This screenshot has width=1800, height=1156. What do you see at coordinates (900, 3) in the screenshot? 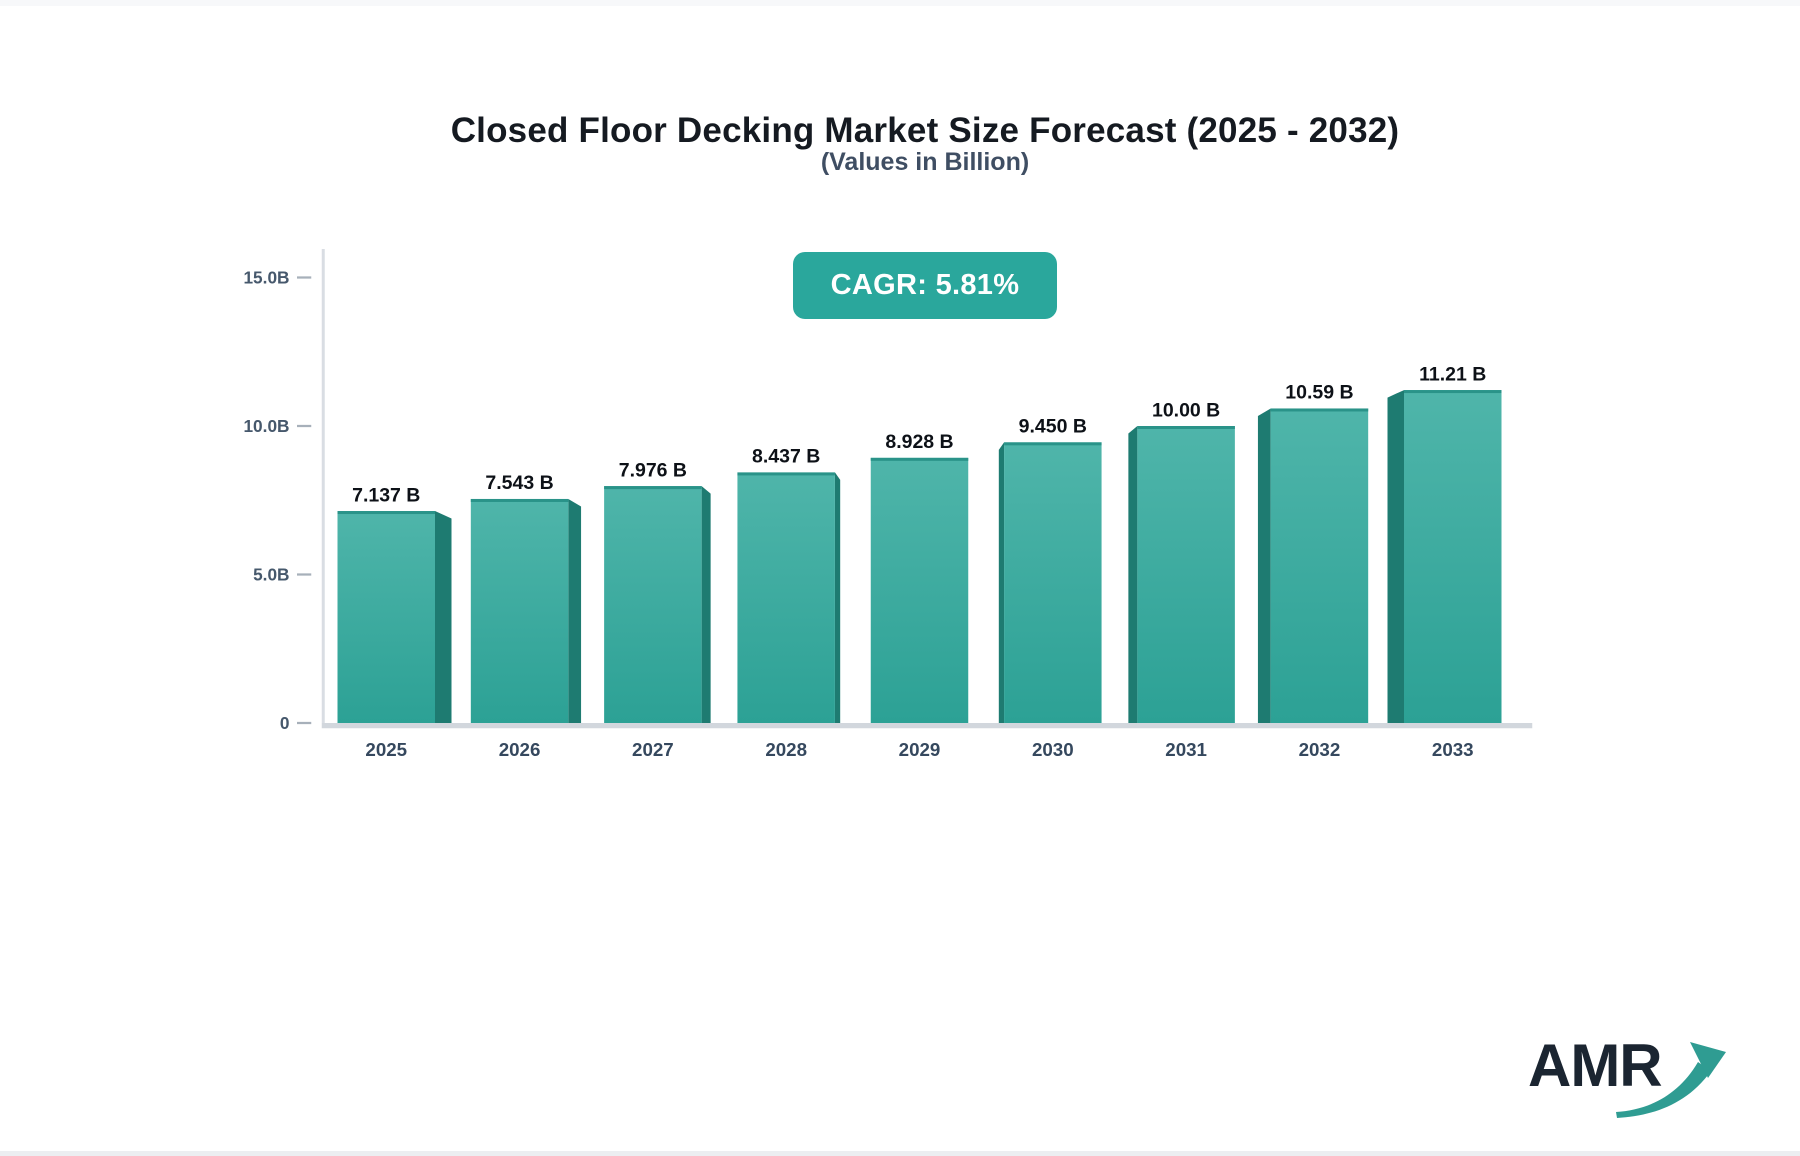
I see `top-border-strip` at bounding box center [900, 3].